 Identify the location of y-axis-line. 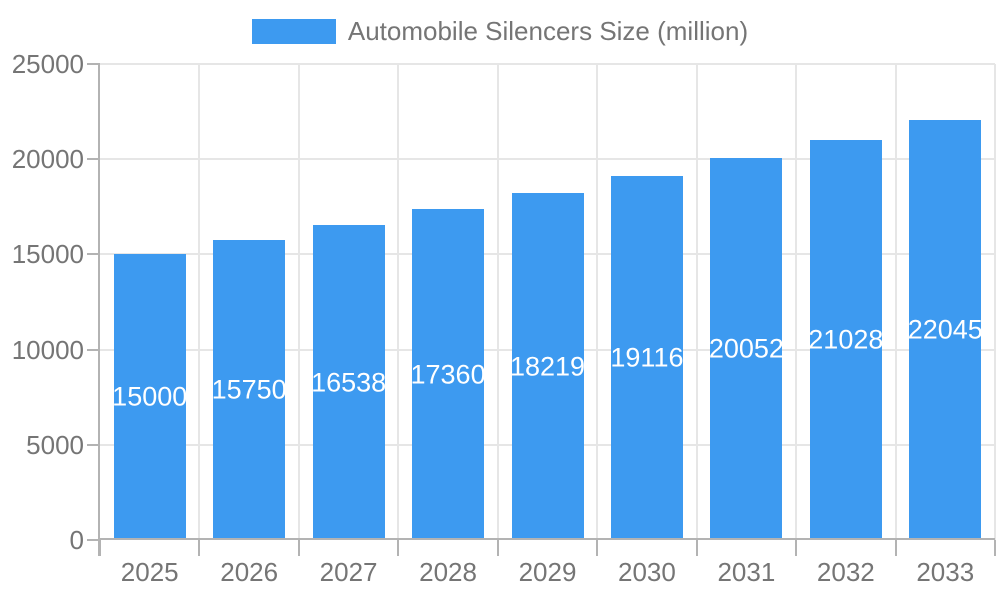
(99, 310).